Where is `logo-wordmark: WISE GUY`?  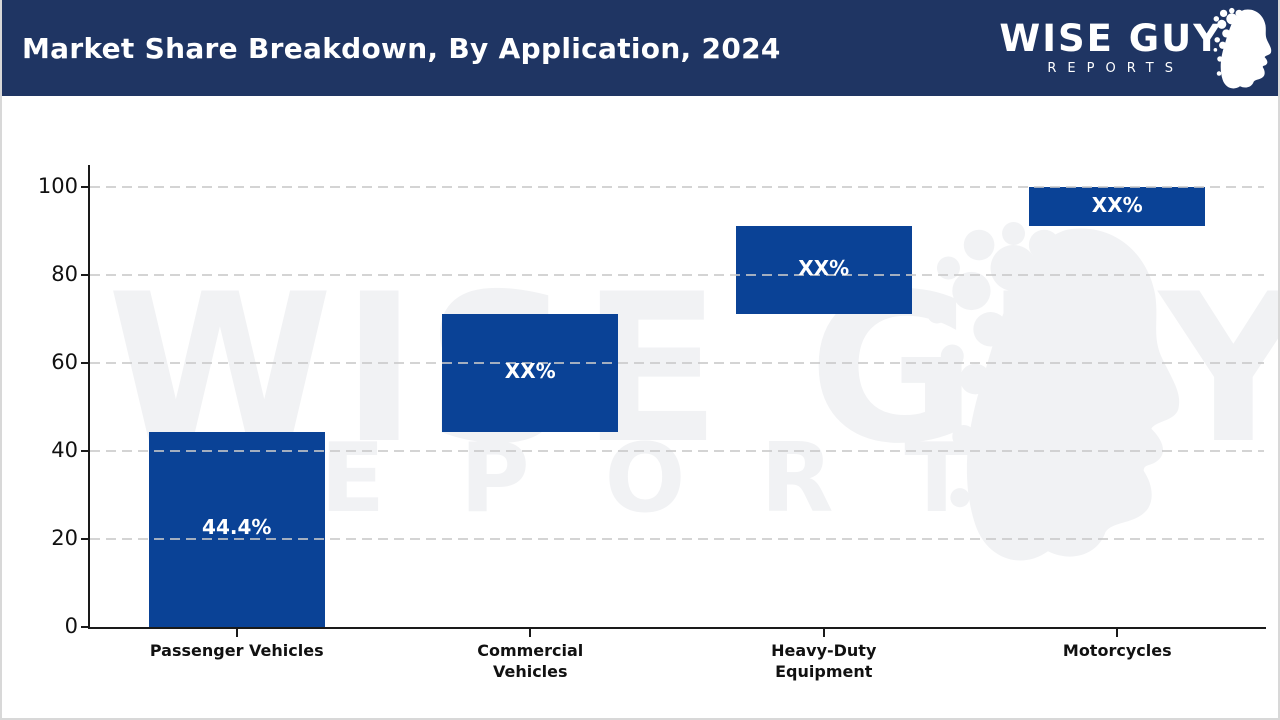
logo-wordmark: WISE GUY is located at coordinates (1110, 38).